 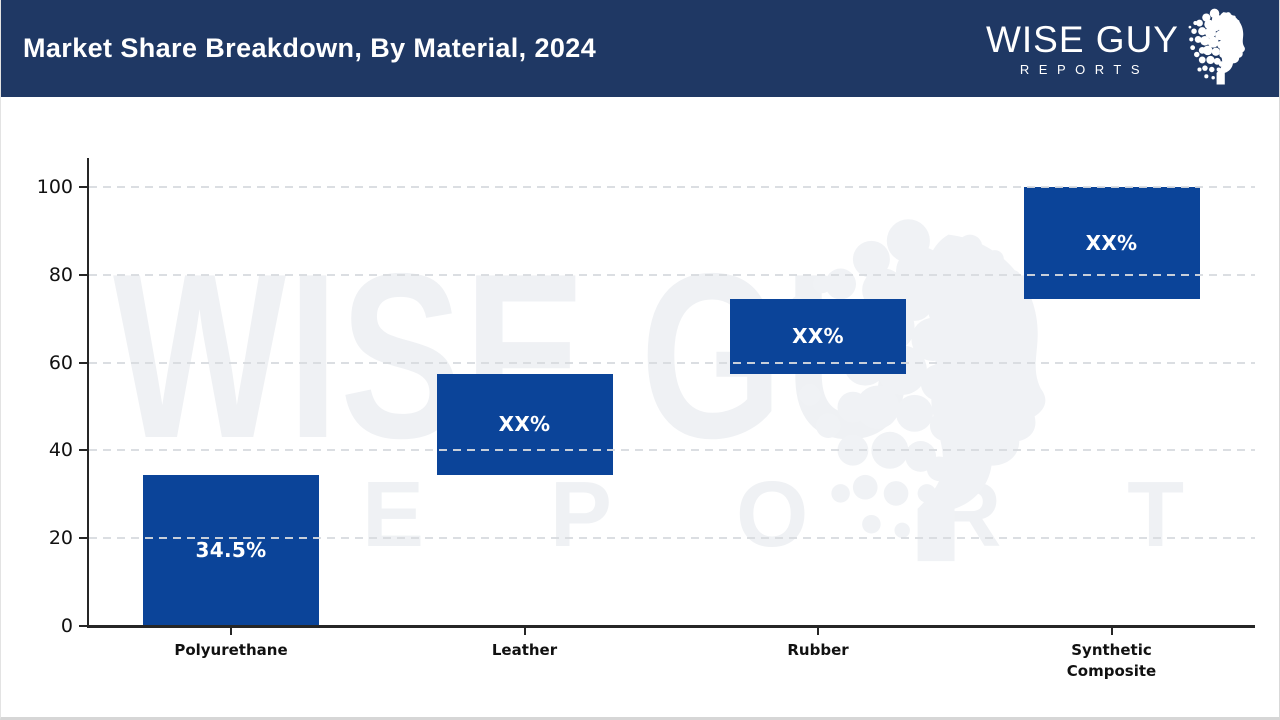 What do you see at coordinates (54, 187) in the screenshot?
I see `y-tick-label: 100` at bounding box center [54, 187].